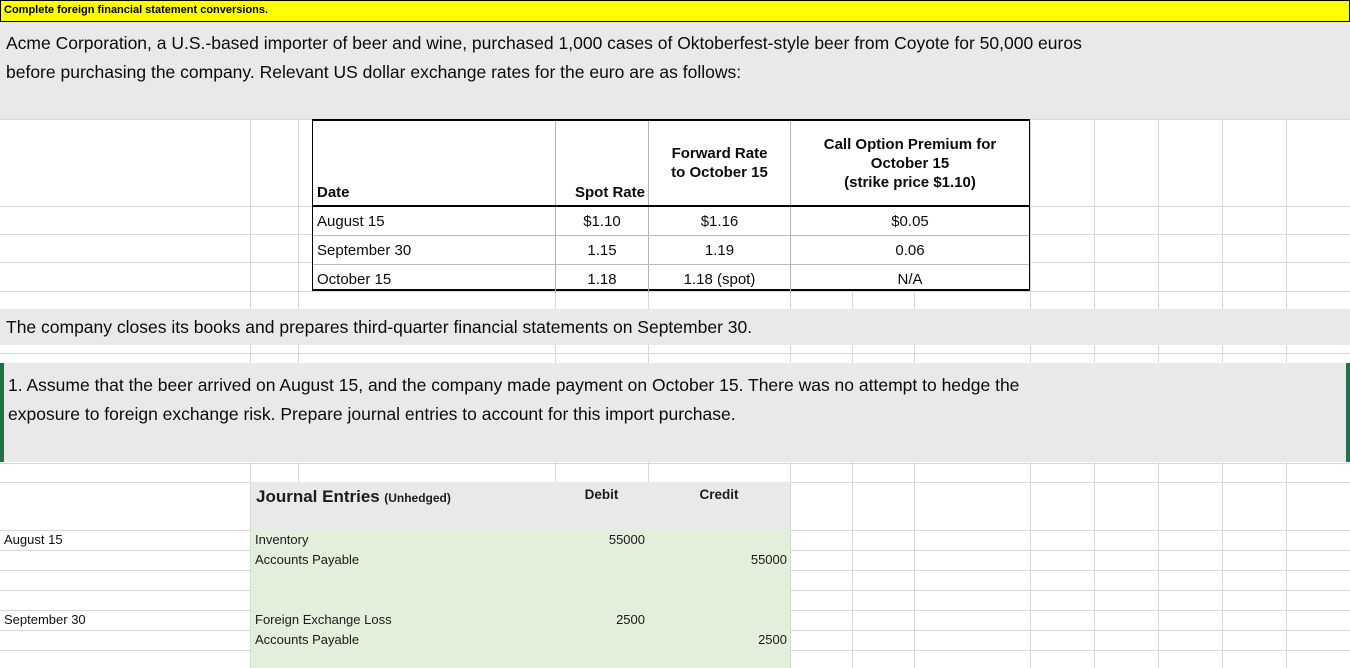 This screenshot has height=668, width=1350. What do you see at coordinates (719, 221) in the screenshot?
I see `cell-forward: $1.16` at bounding box center [719, 221].